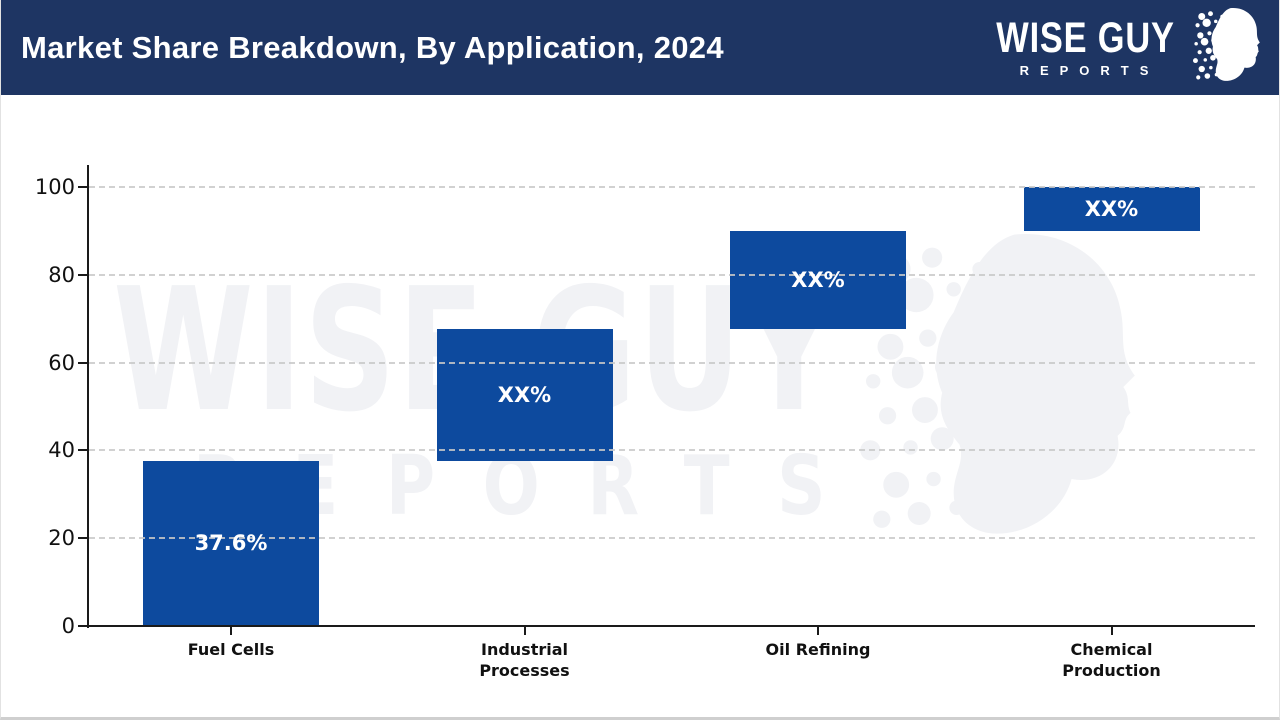  Describe the element at coordinates (1089, 70) in the screenshot. I see `logo-sub: REPORTS` at that location.